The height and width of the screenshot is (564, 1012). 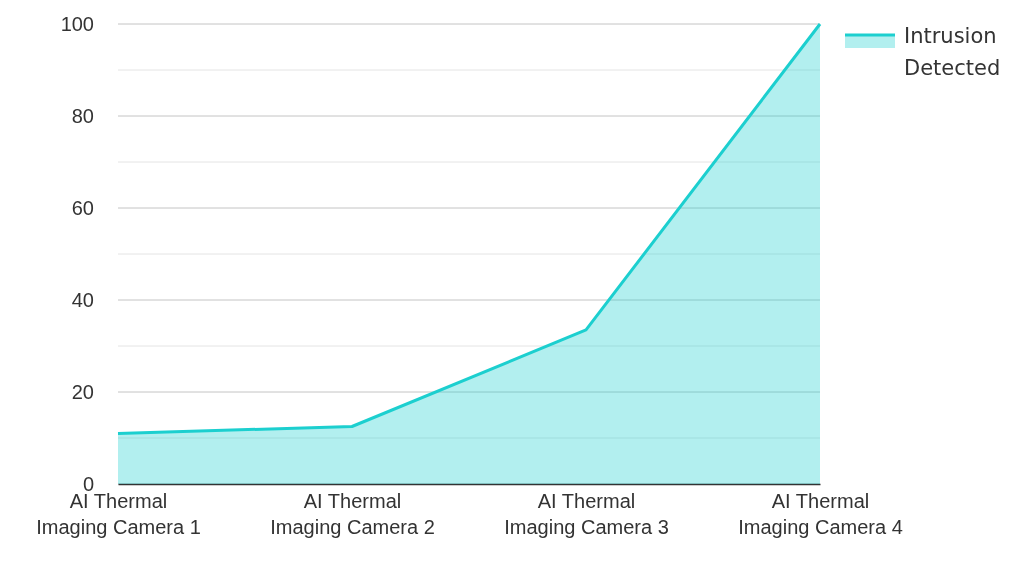 I want to click on y-tick-label: 100, so click(x=77, y=23).